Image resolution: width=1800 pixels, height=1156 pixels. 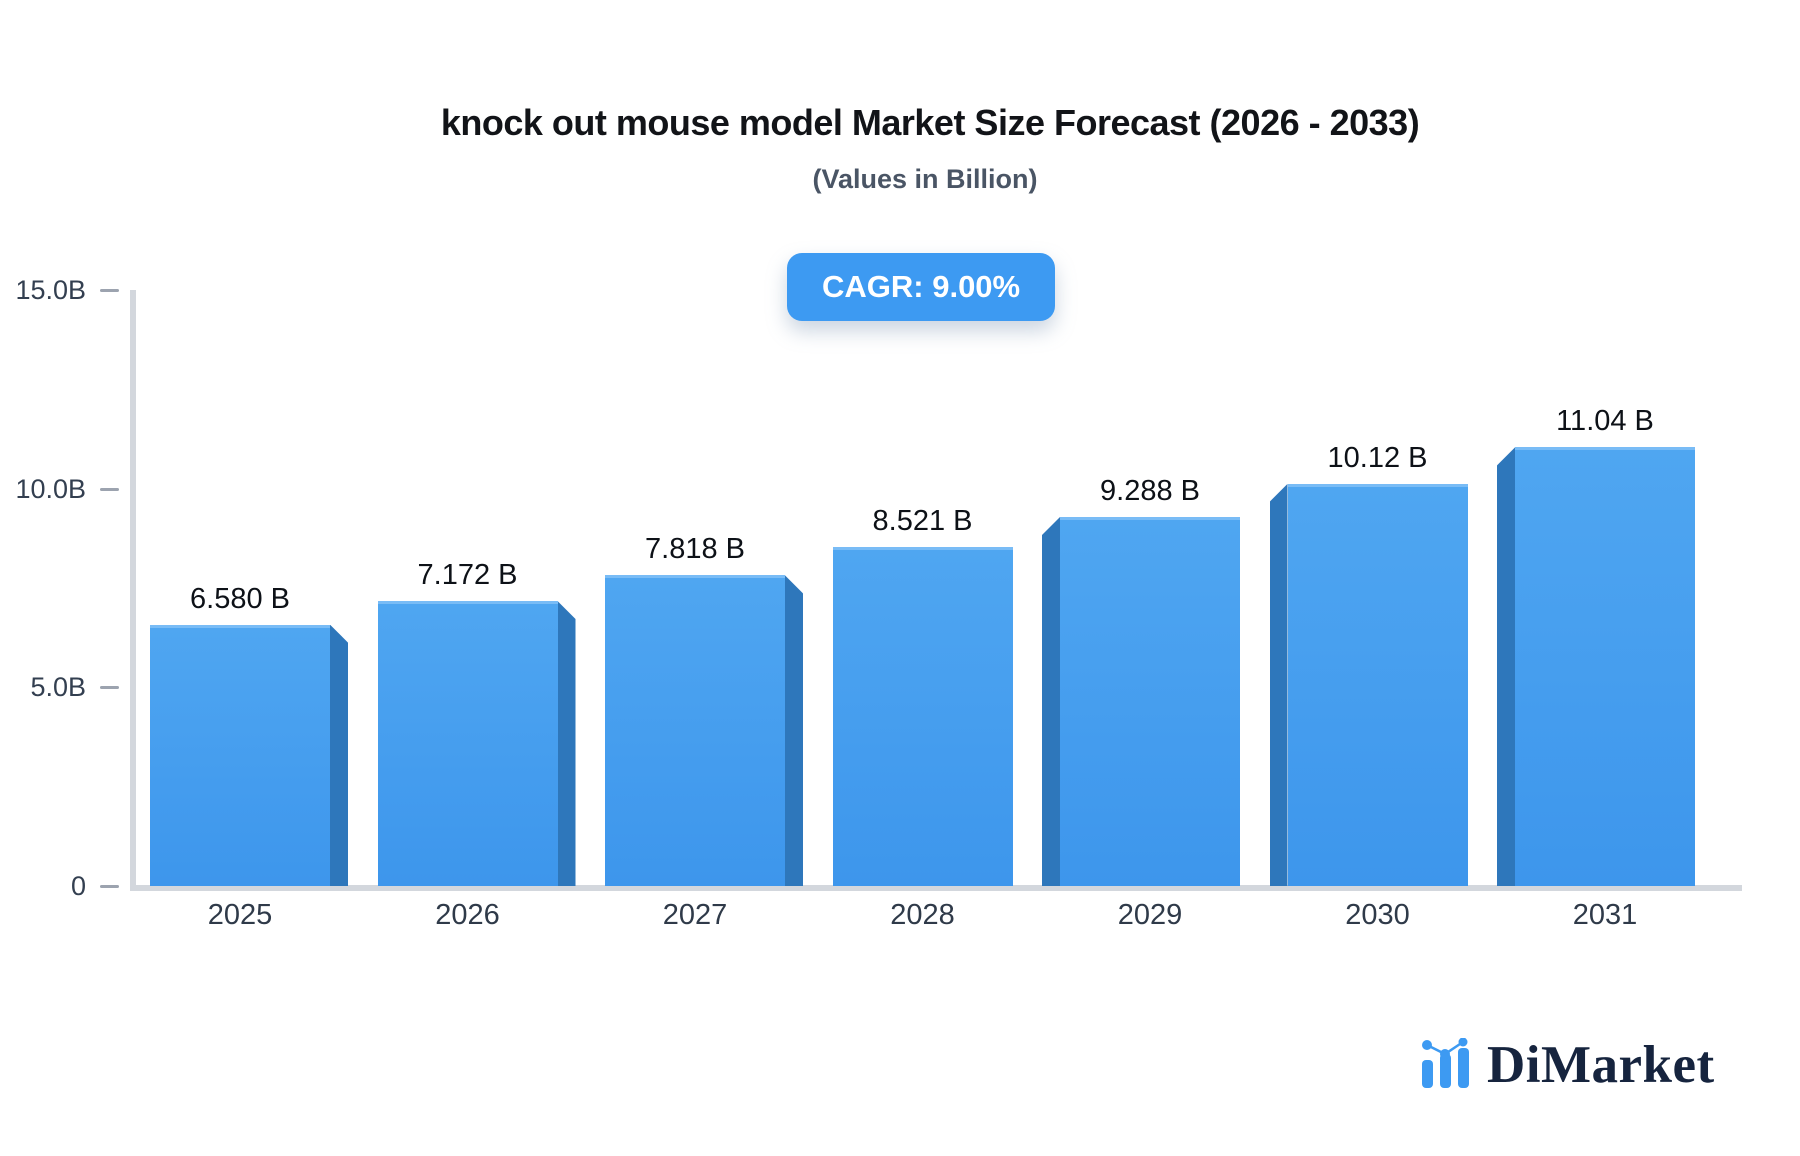 What do you see at coordinates (925, 179) in the screenshot?
I see `chart-subtitle: (Values in Billion)` at bounding box center [925, 179].